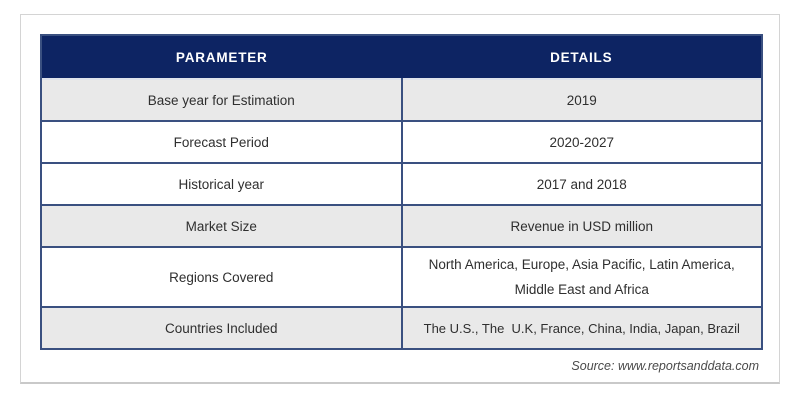 This screenshot has height=400, width=800. I want to click on details-cell: 2020-2027, so click(581, 142).